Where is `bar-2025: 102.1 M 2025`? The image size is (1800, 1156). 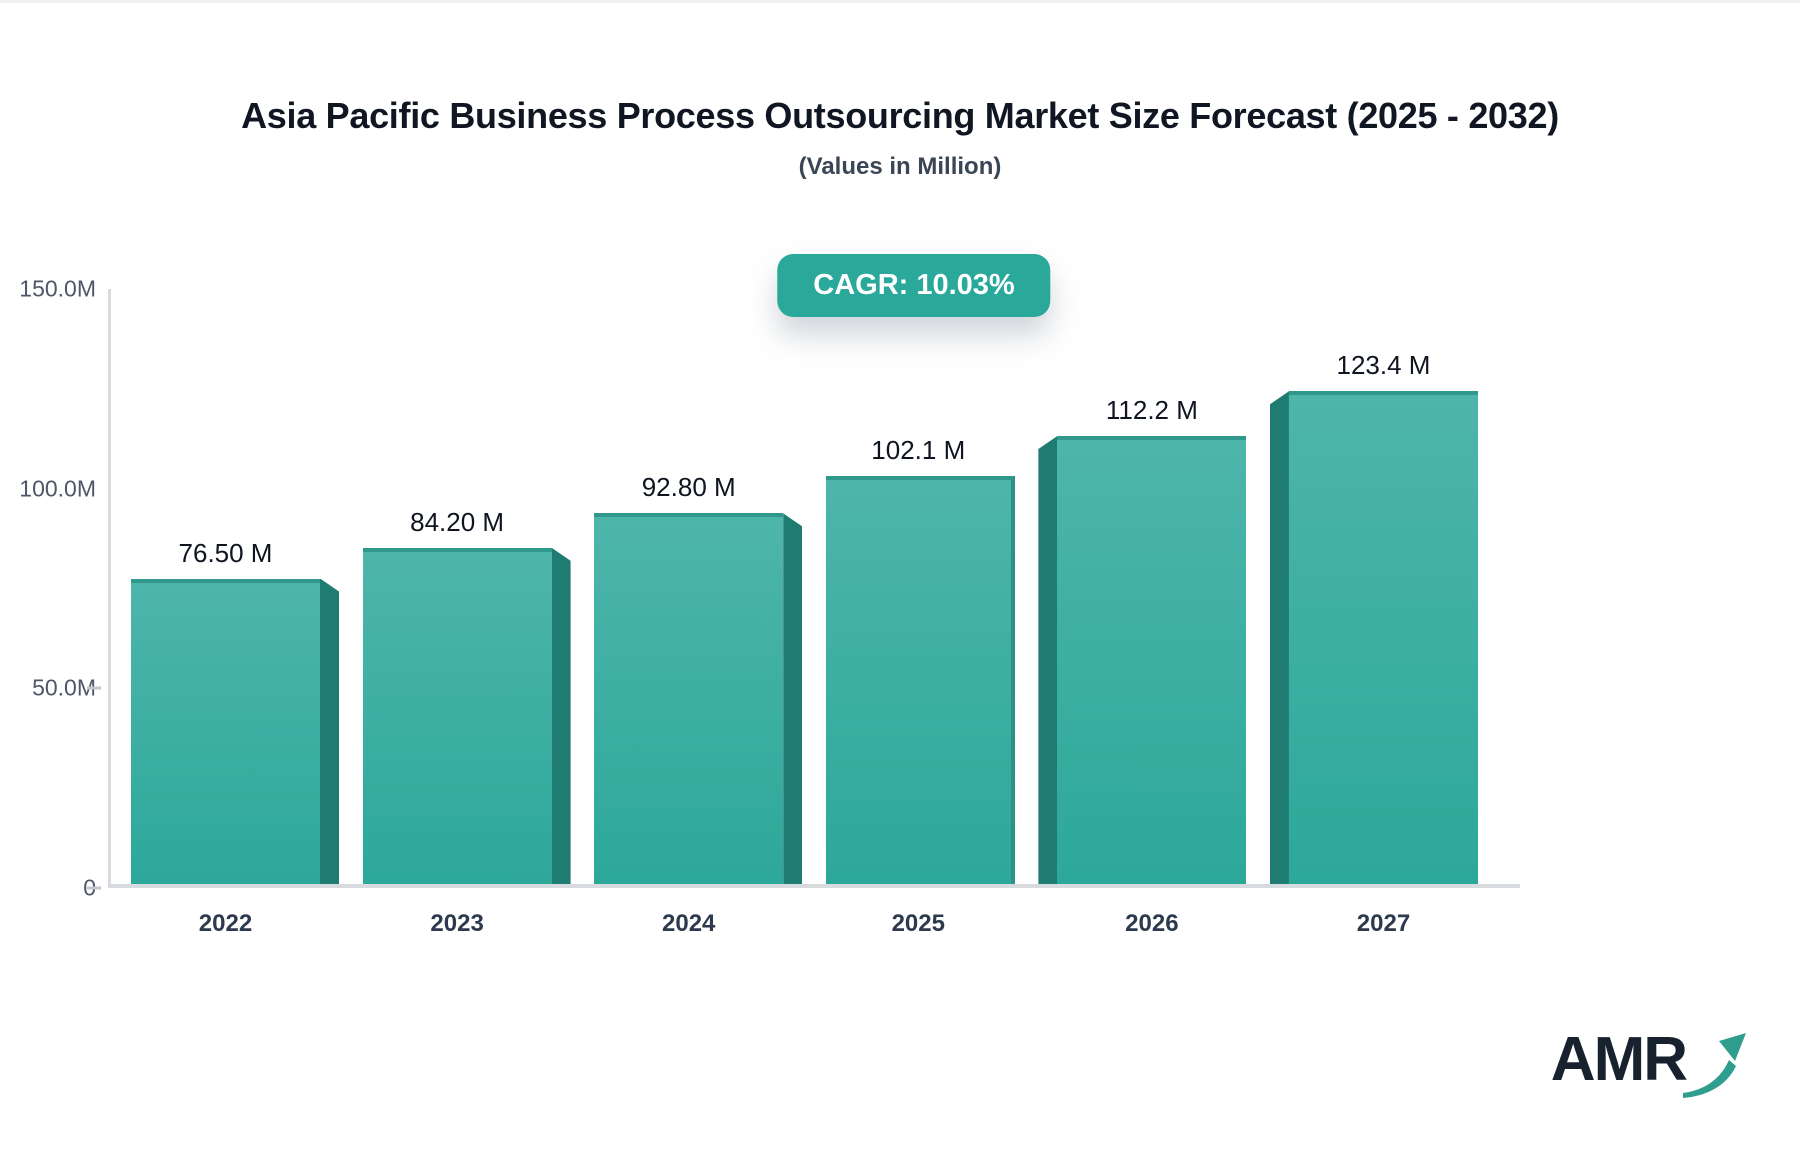 bar-2025: 102.1 M 2025 is located at coordinates (920, 686).